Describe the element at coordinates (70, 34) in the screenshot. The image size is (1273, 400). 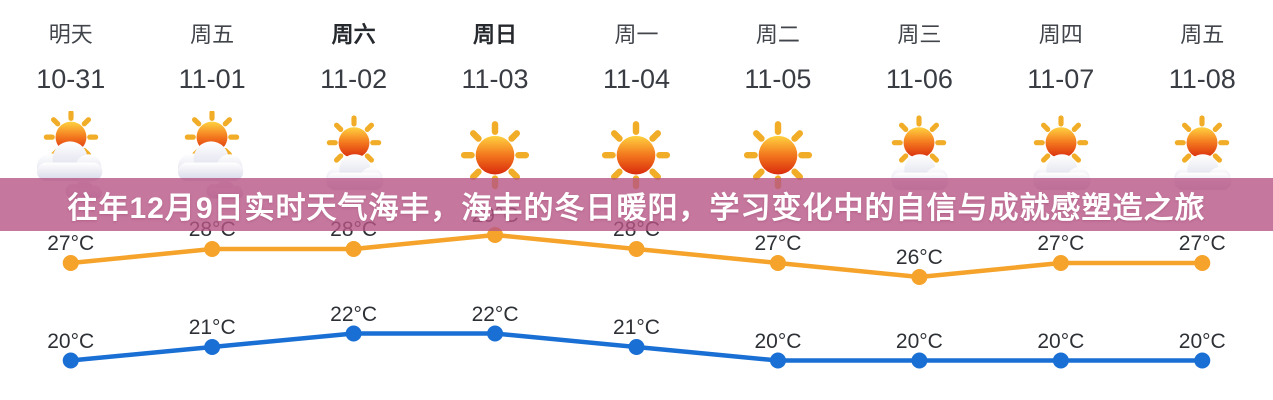
I see `day-label: 明天` at that location.